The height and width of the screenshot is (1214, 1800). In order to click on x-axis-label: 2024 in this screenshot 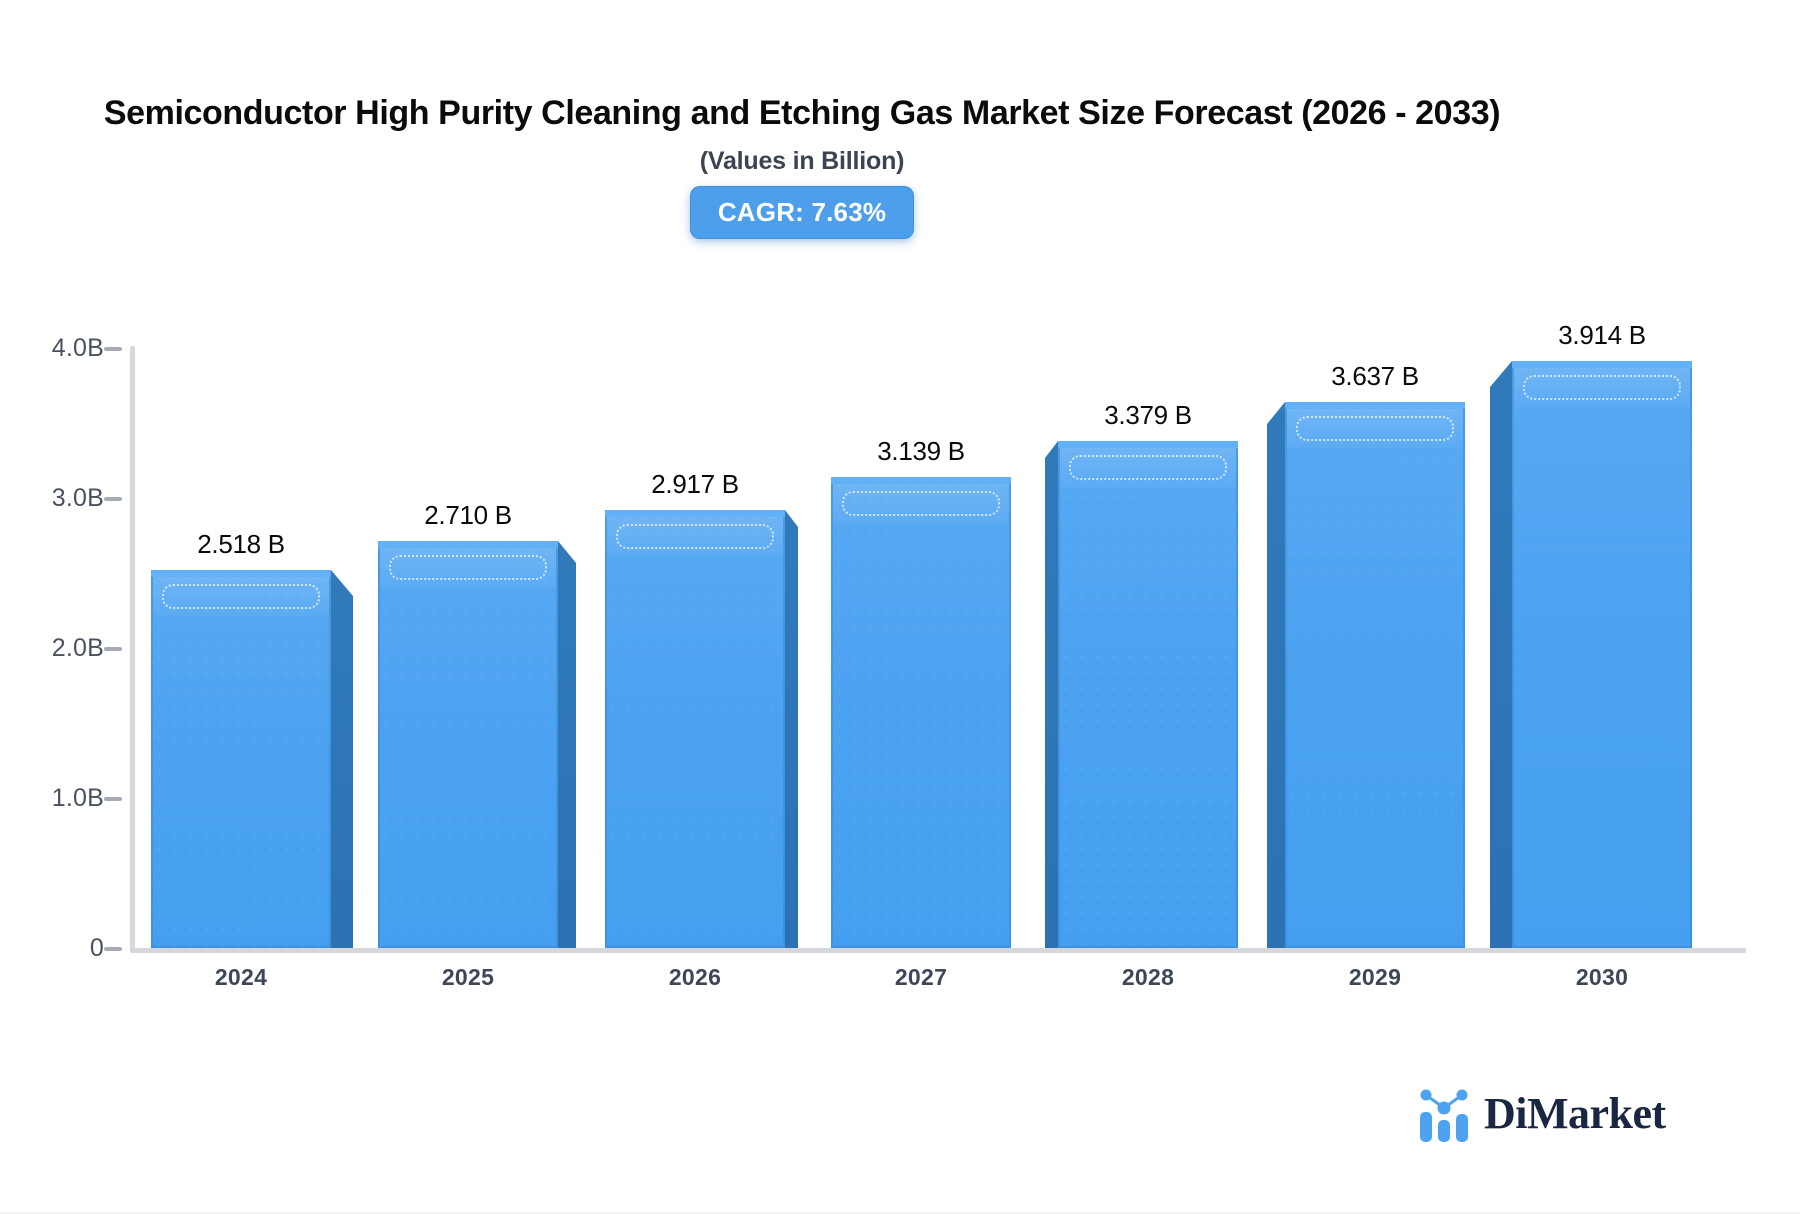, I will do `click(241, 977)`.